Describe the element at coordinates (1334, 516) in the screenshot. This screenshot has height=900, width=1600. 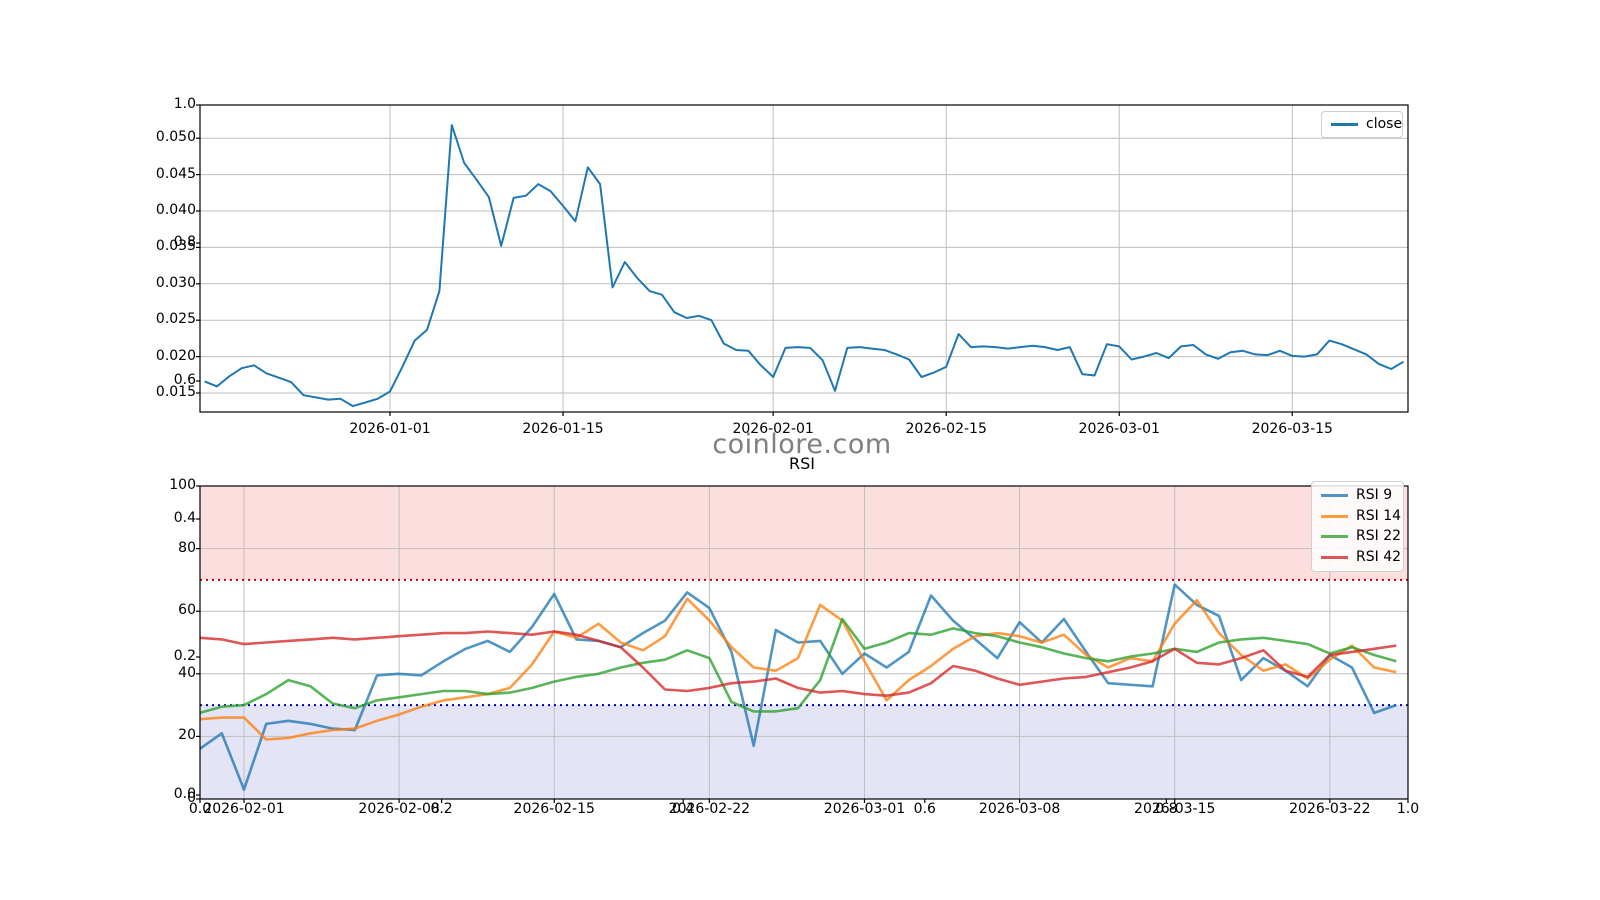
I see `rsi14-line-sample` at that location.